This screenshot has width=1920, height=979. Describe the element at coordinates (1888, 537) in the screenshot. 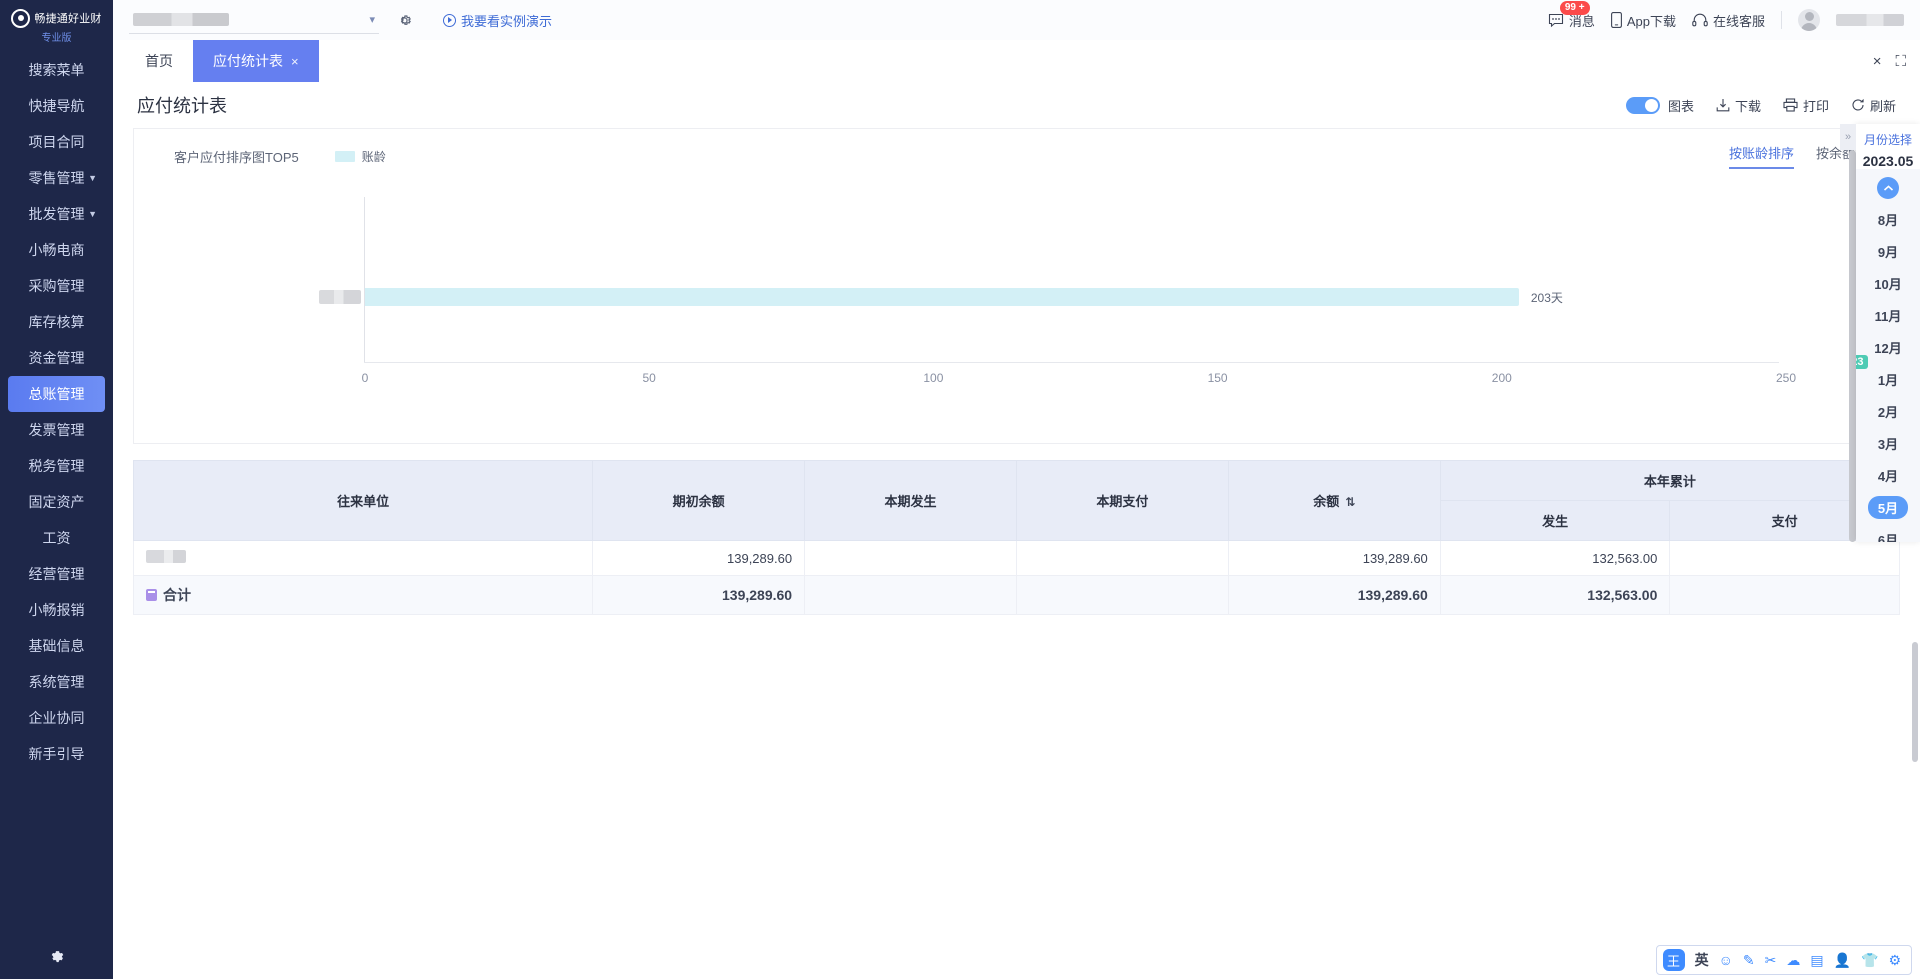

I see `month-item-10: 6月` at that location.